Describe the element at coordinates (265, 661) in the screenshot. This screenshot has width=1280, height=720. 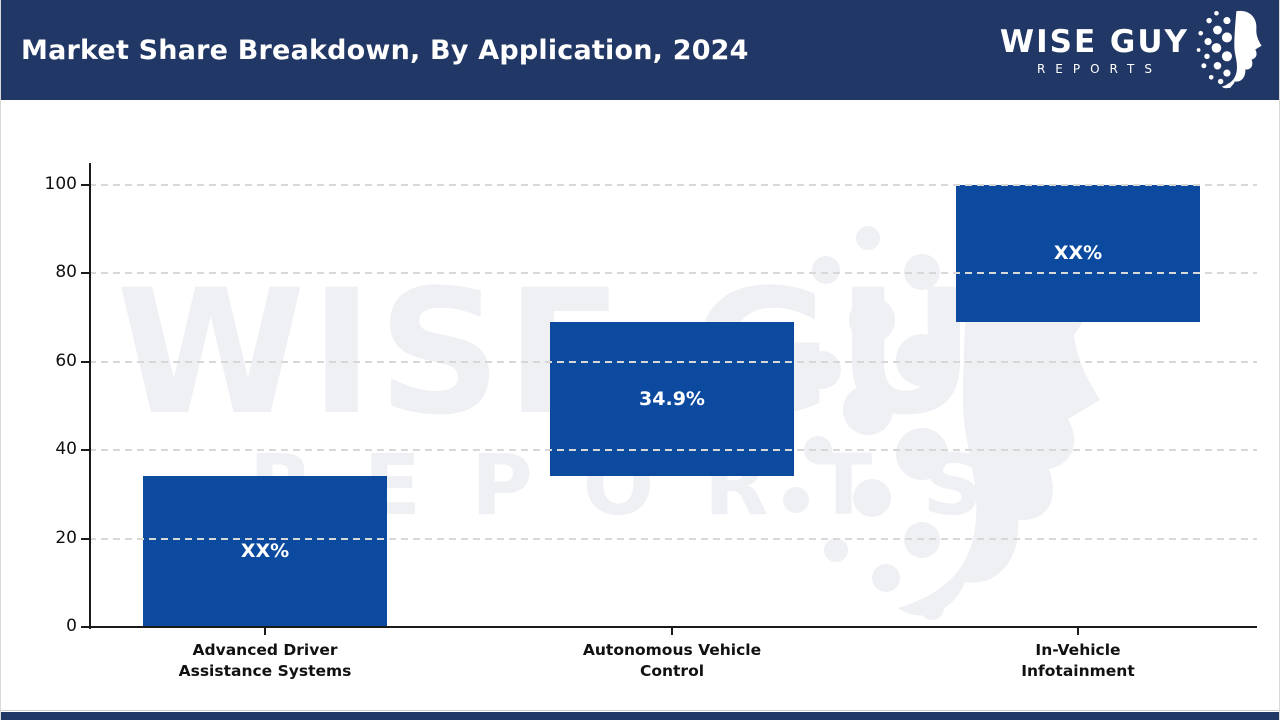
I see `x-category-label: Advanced Driver Assistance Systems` at that location.